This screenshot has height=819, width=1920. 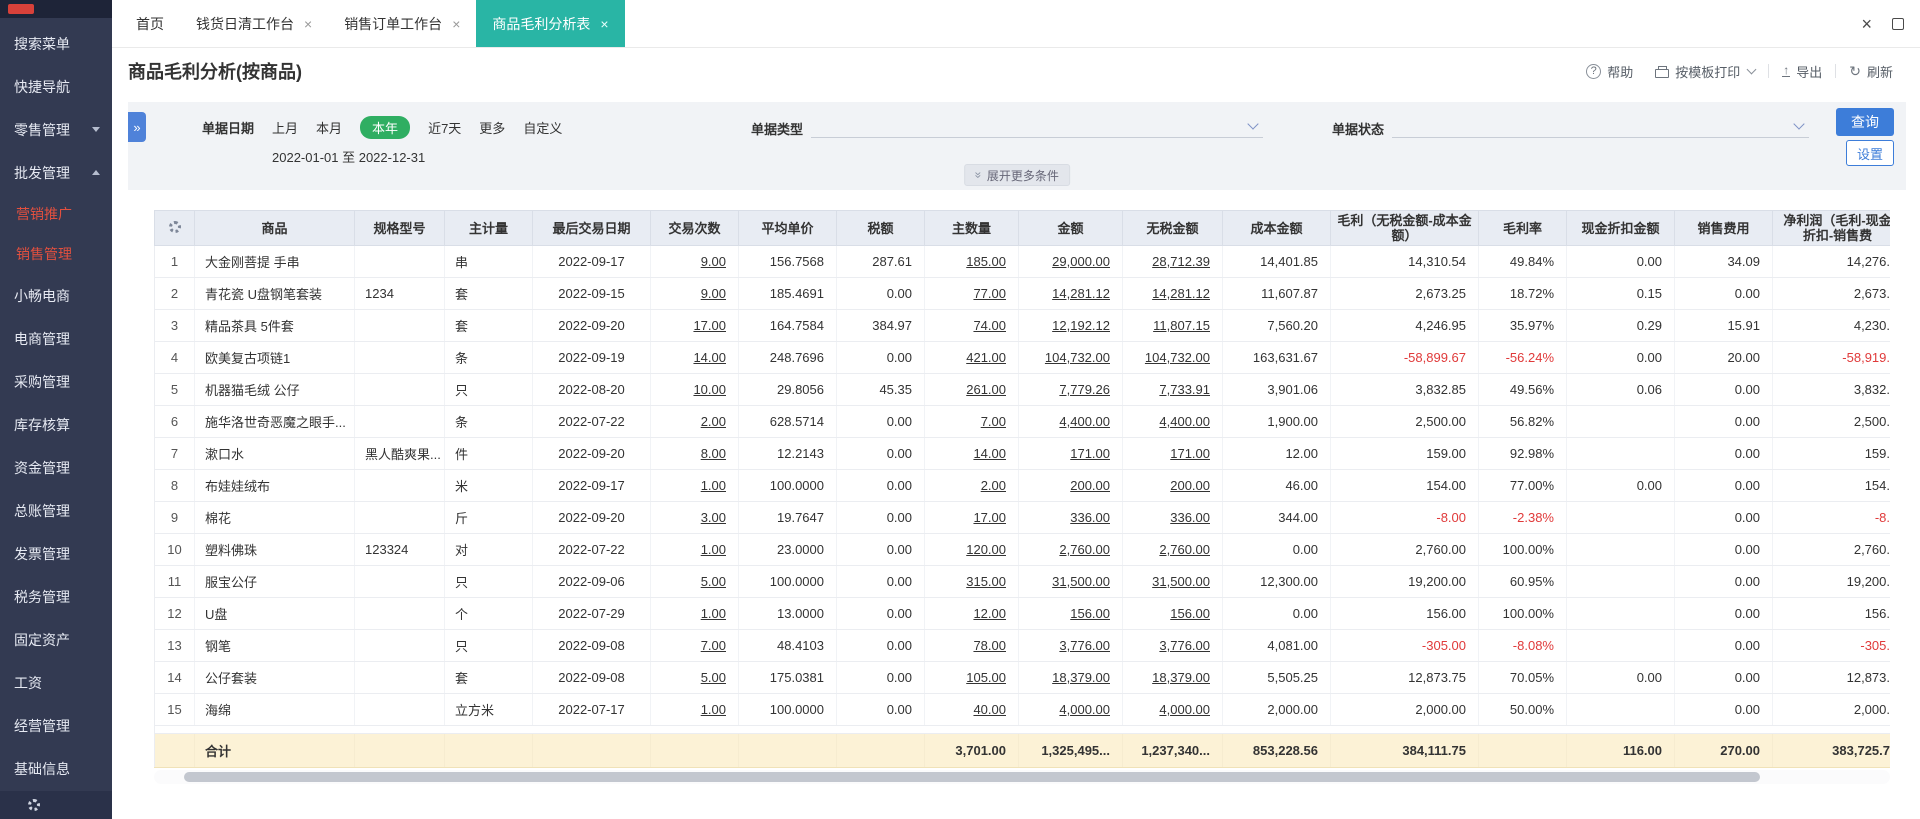 What do you see at coordinates (1084, 389) in the screenshot?
I see `drilldown-link: 7,779.26` at bounding box center [1084, 389].